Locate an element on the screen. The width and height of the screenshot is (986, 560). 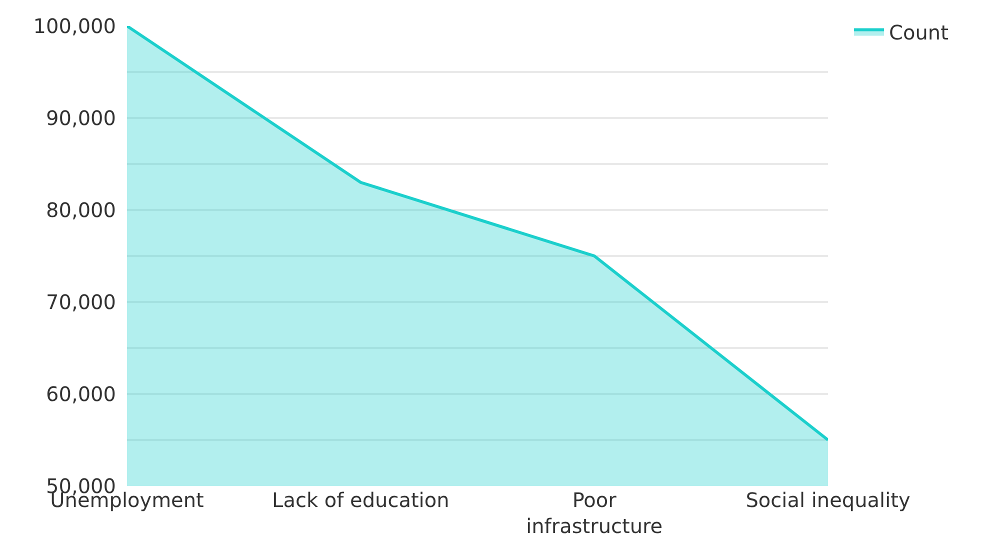
x-tick-label: Poor infrastructure is located at coordinates (594, 513).